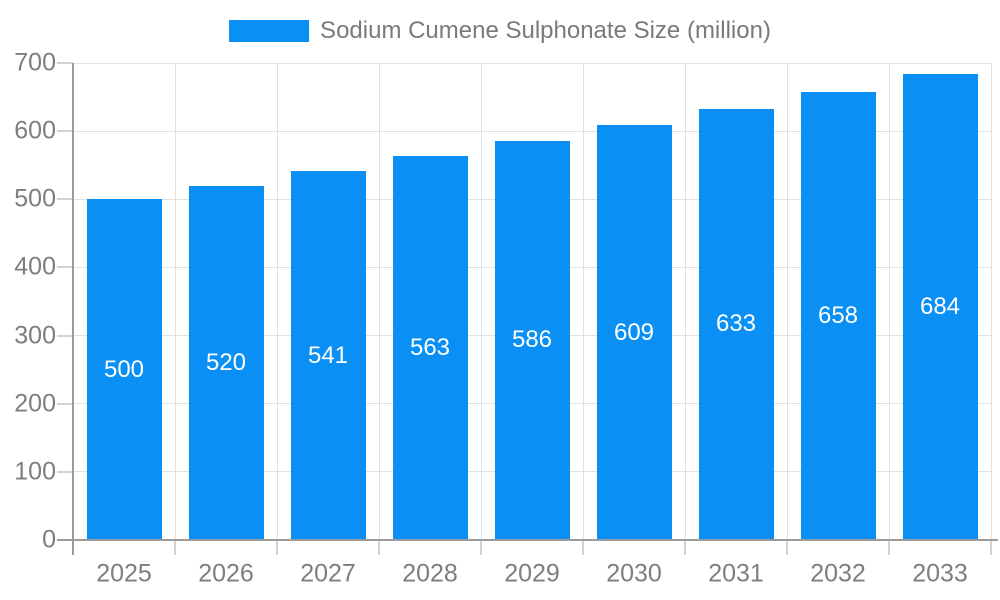  I want to click on bar-value-label: 633, so click(736, 324).